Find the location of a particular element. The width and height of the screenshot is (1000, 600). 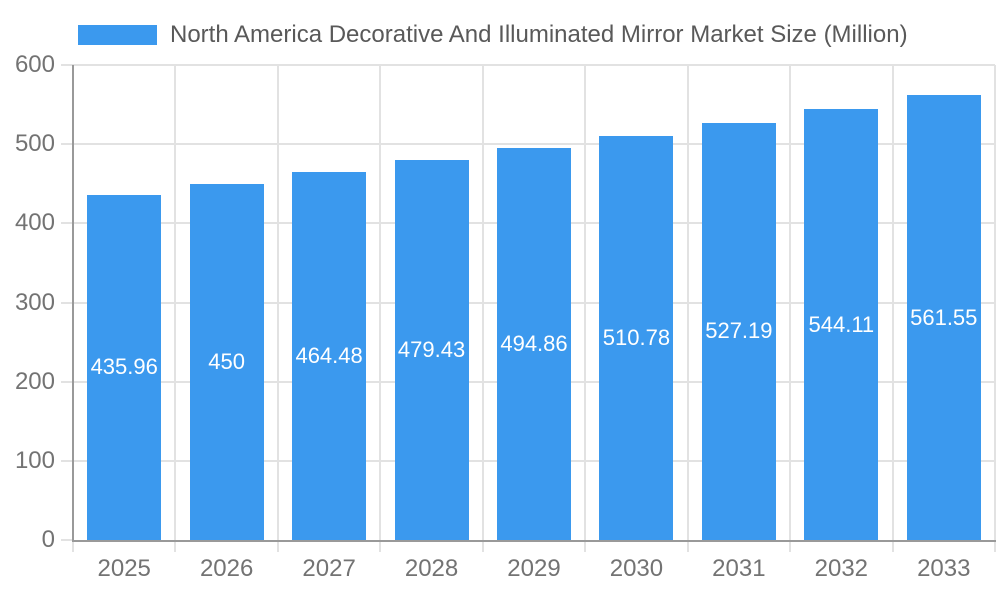

bar-value-label: 527.19 is located at coordinates (739, 331).